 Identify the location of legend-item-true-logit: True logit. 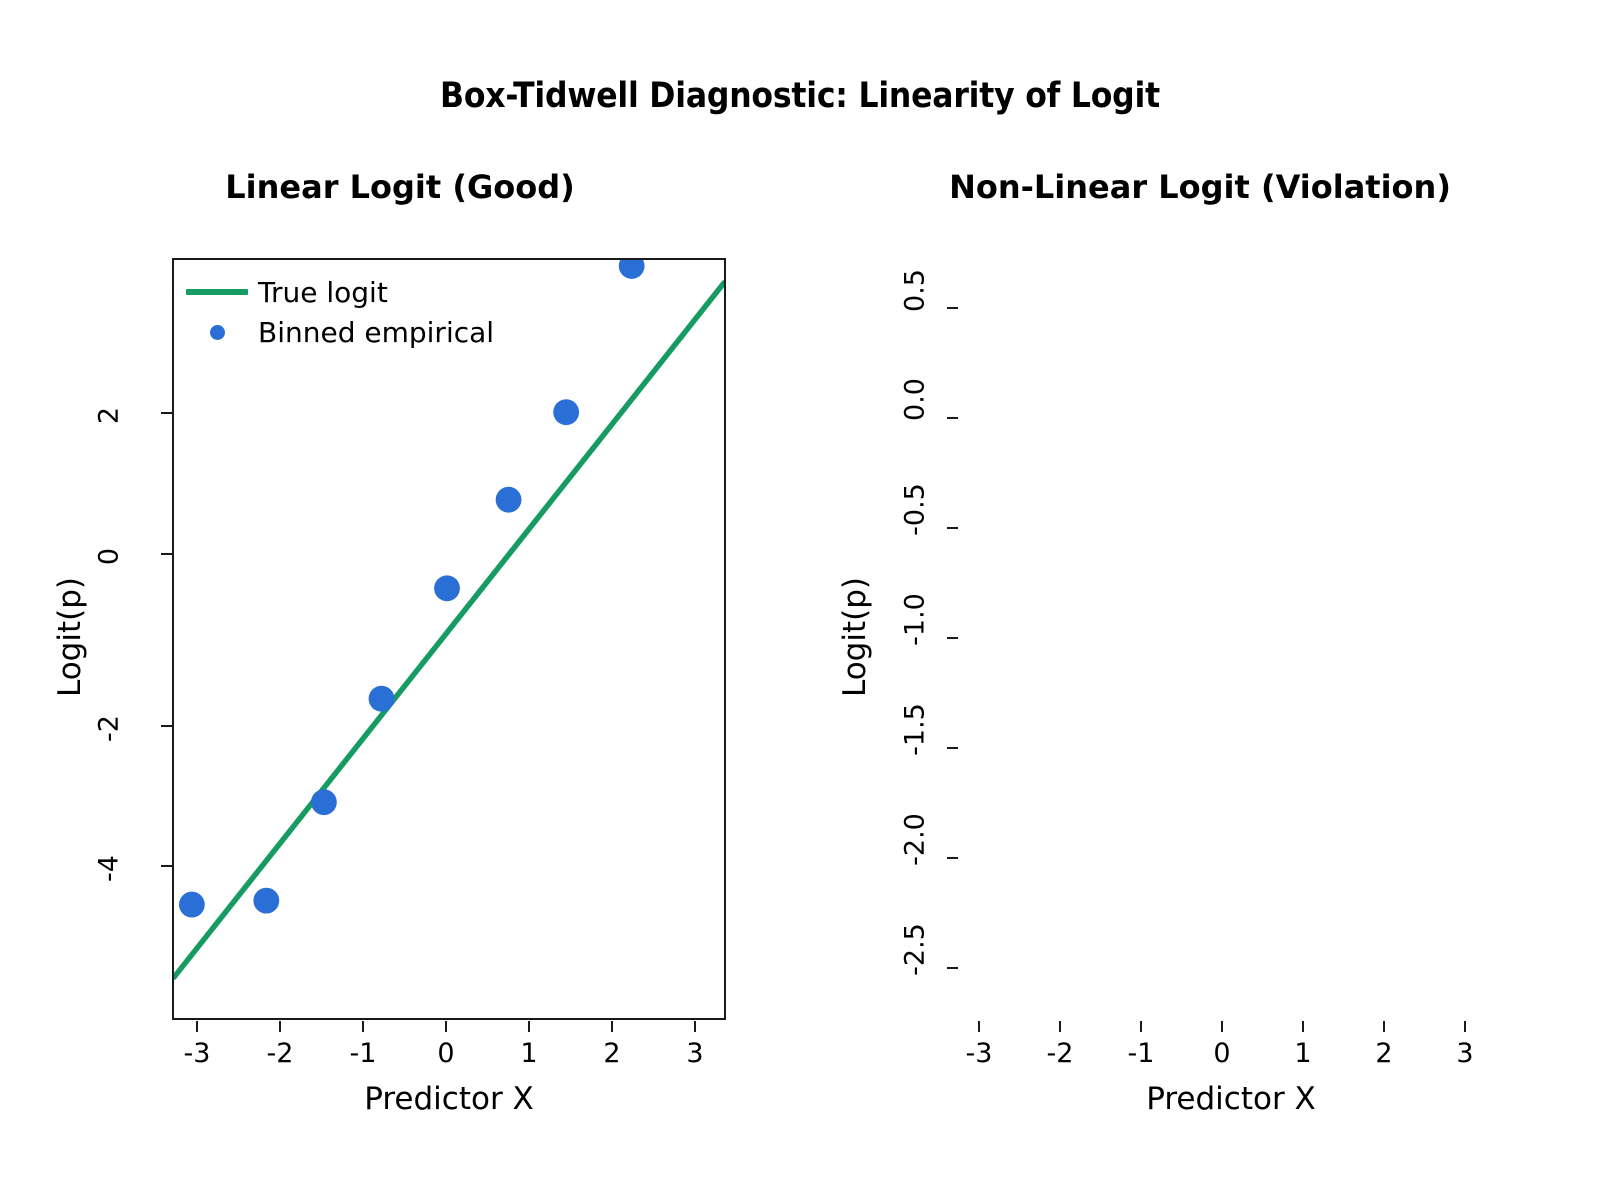
(336, 292).